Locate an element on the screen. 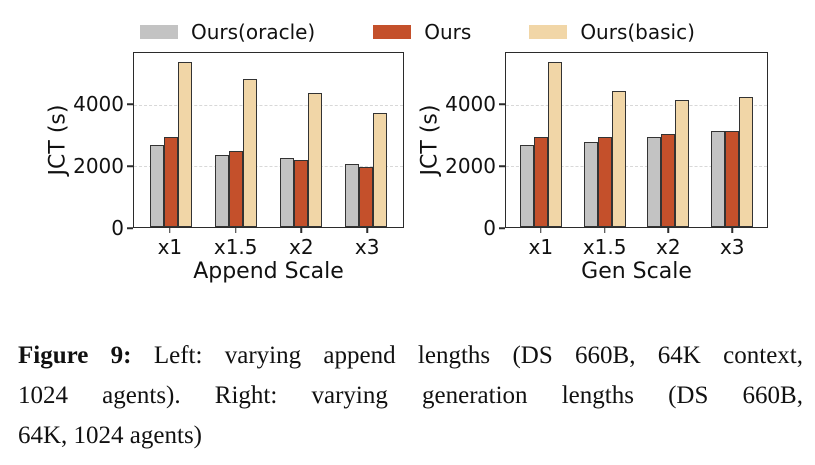 This screenshot has height=465, width=815. caption-figure-number: Figure 9: is located at coordinates (75, 355).